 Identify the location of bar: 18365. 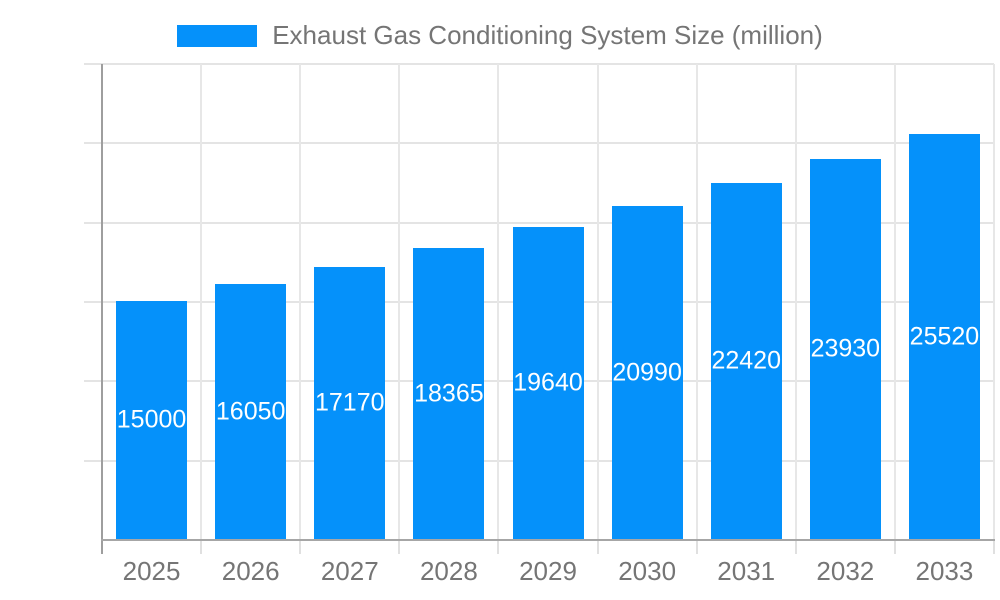
(449, 393).